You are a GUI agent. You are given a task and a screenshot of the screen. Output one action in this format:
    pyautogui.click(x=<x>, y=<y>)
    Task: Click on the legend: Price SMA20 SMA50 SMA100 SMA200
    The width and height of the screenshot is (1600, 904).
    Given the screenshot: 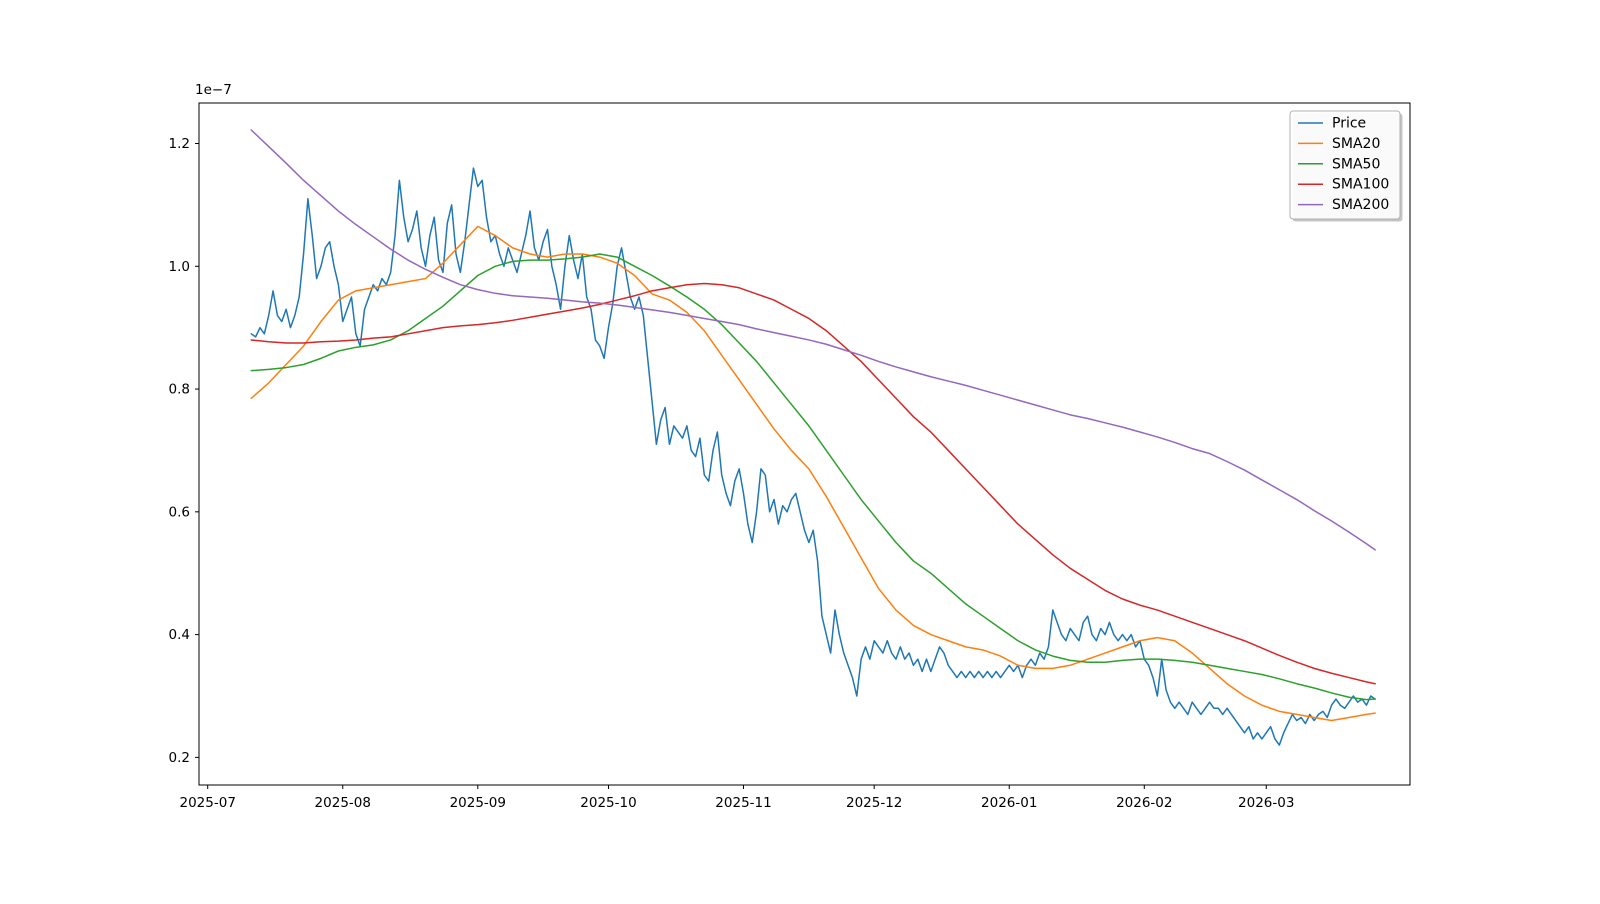 What is the action you would take?
    pyautogui.click(x=1346, y=166)
    